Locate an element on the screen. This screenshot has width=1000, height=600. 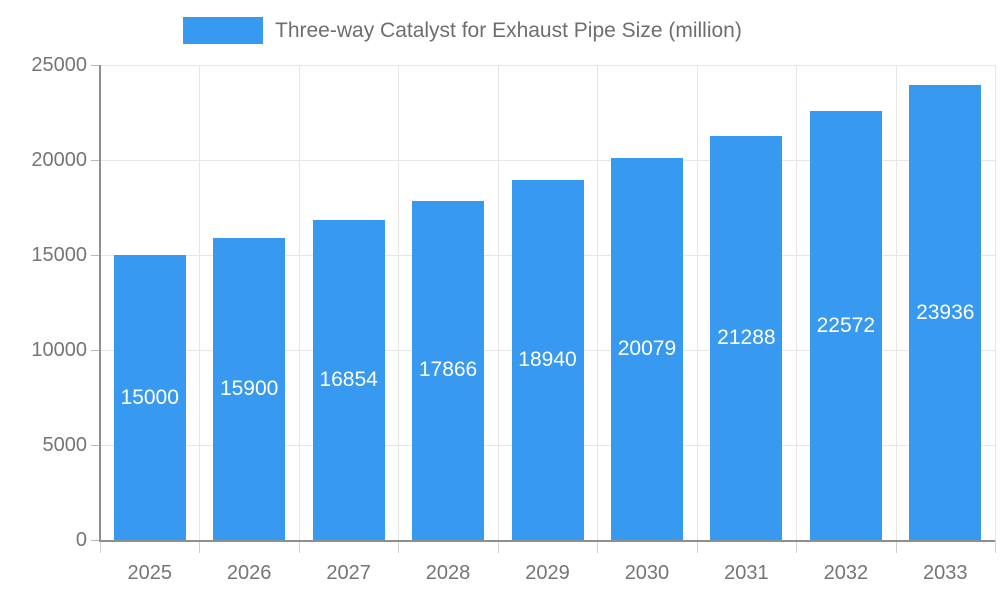
x-axis-label: 2026 is located at coordinates (249, 573).